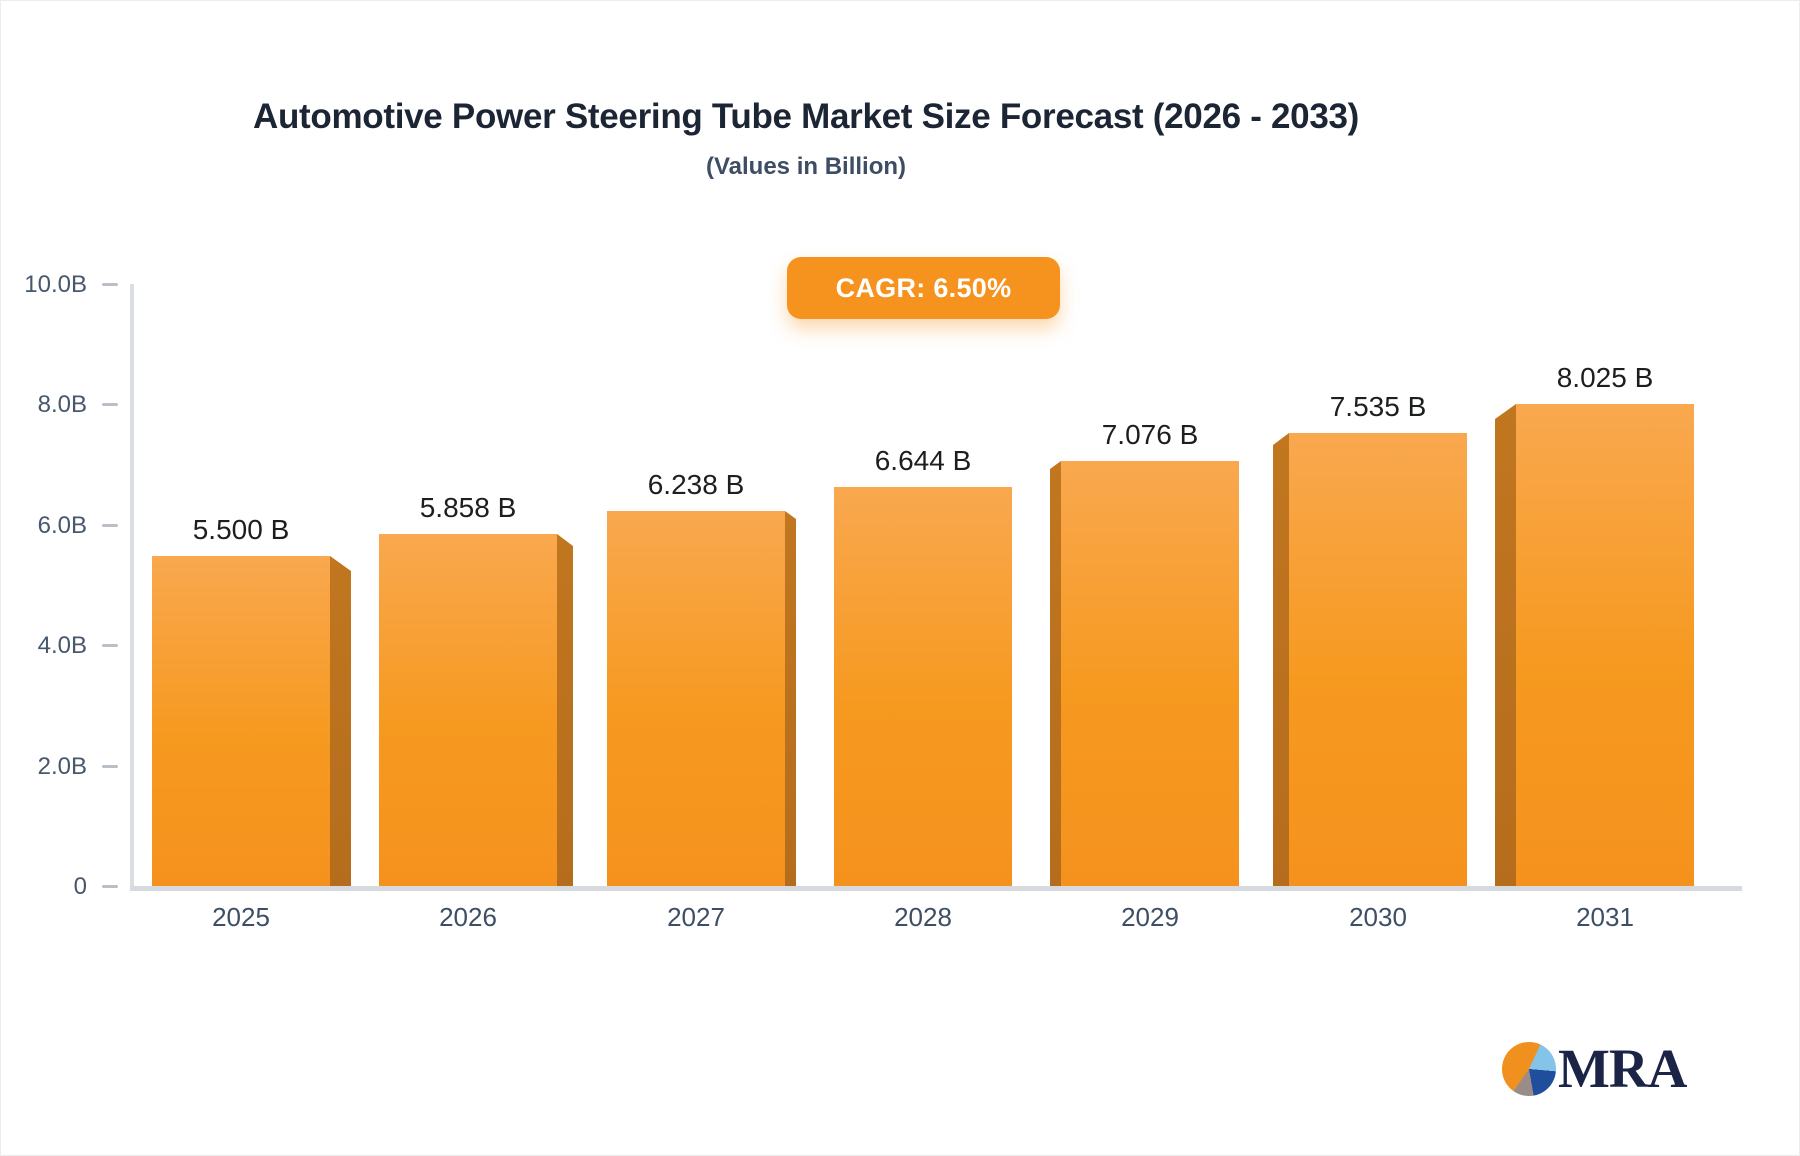 This screenshot has width=1800, height=1156. Describe the element at coordinates (1605, 377) in the screenshot. I see `bar-value-label: 8.025 B` at that location.